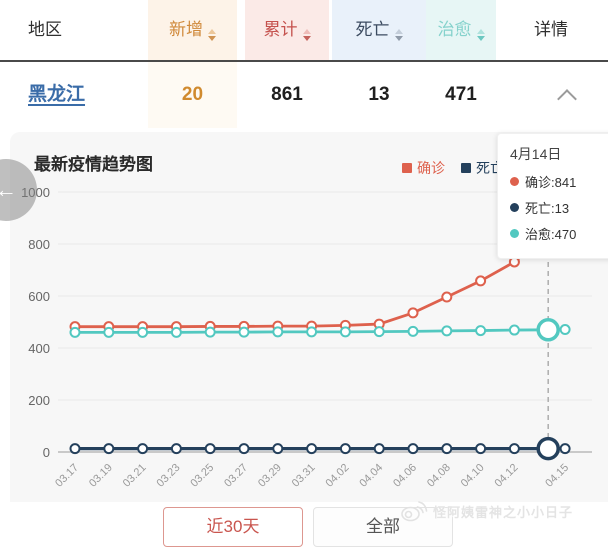  Describe the element at coordinates (338, 476) in the screenshot. I see `x-tick-label: 04.02` at that location.